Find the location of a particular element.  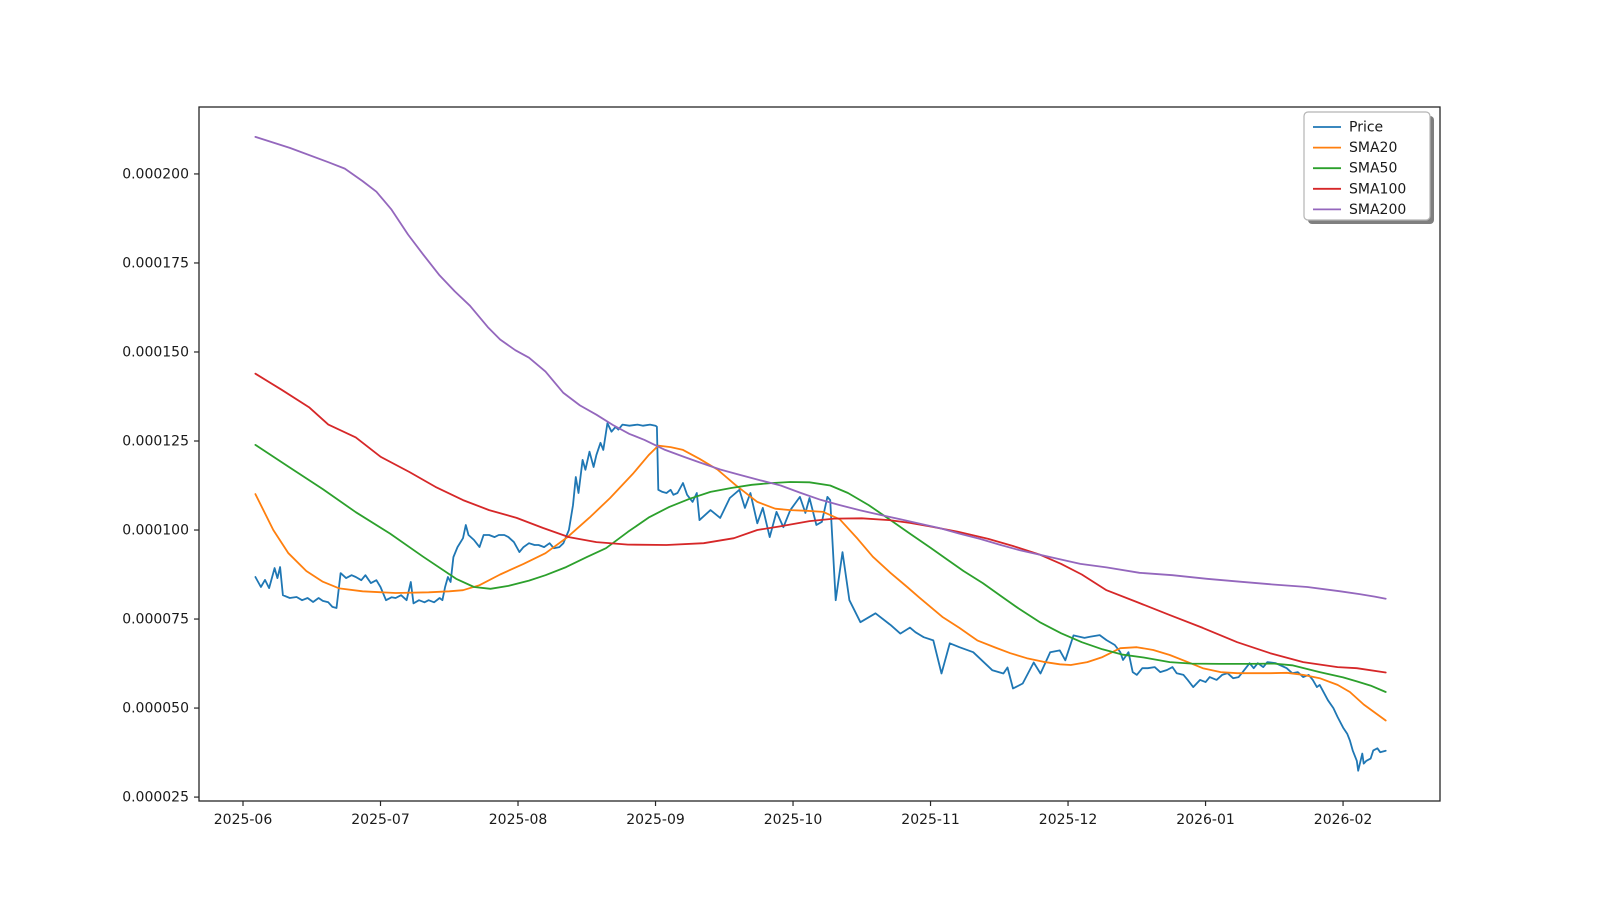

y-tick-label: 0.000025 is located at coordinates (155, 798).